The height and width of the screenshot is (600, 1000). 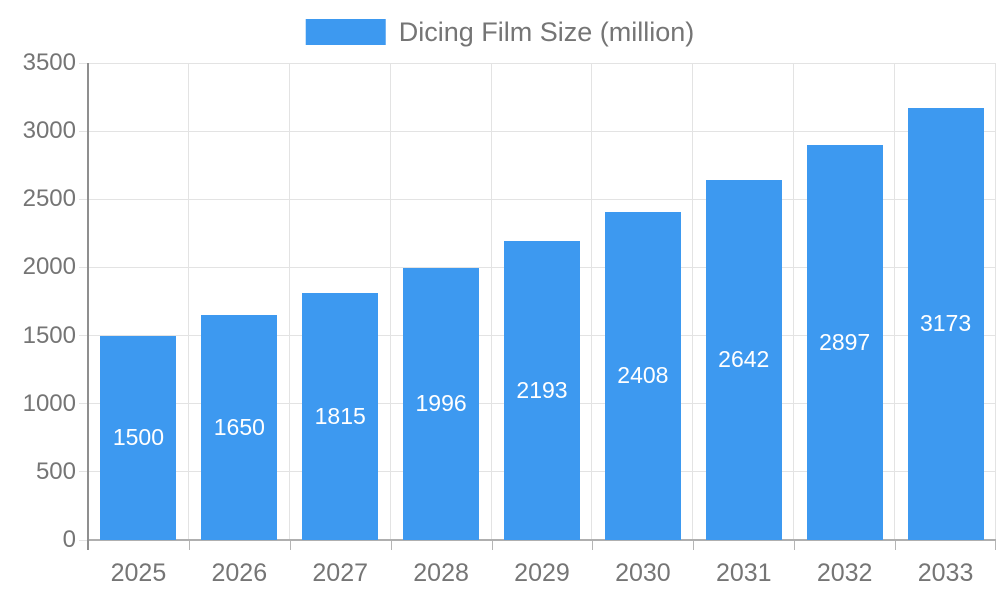 I want to click on x-tick-label: 2032, so click(x=844, y=573).